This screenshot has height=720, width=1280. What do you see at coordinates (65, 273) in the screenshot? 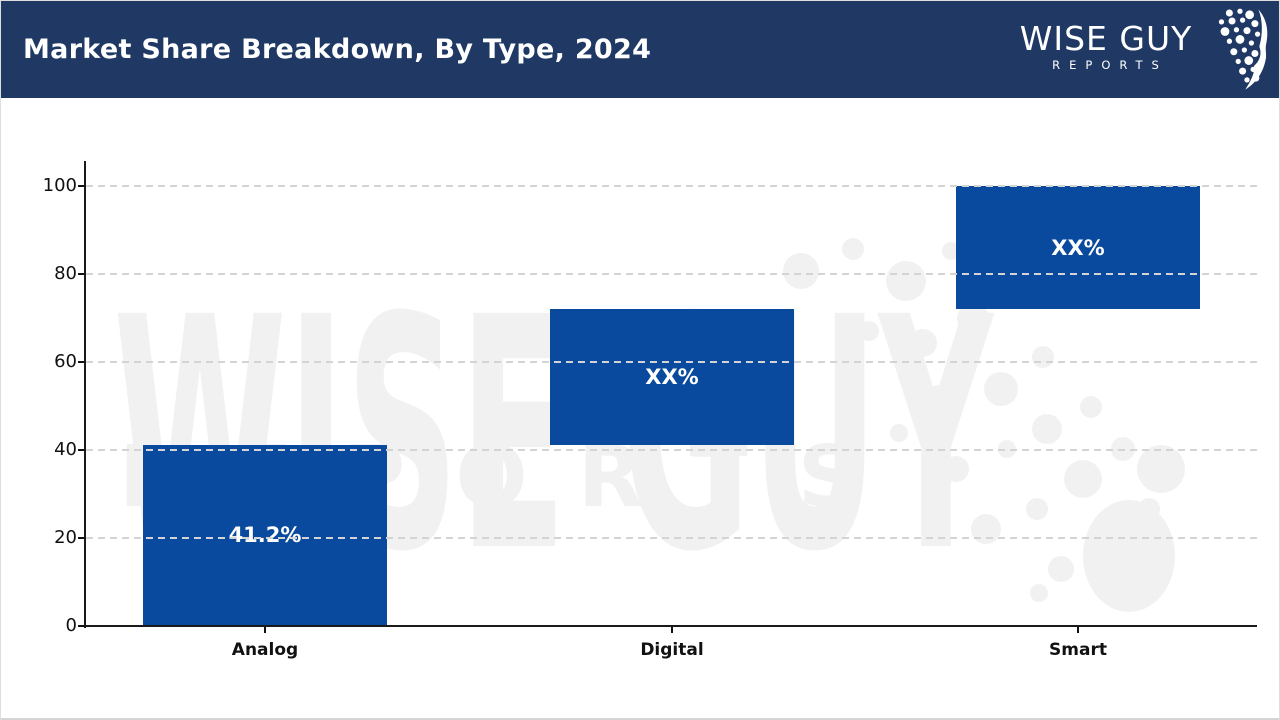
I see `y-axis-tick-label: 80` at bounding box center [65, 273].